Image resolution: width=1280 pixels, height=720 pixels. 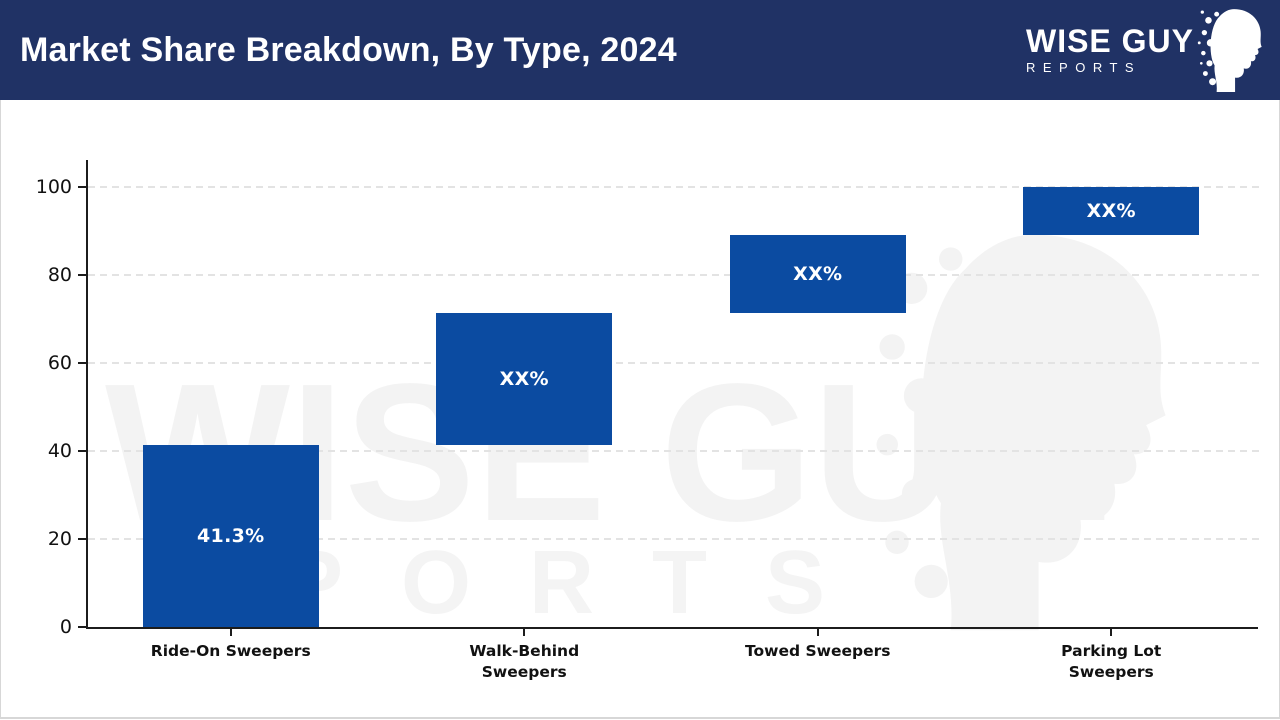 I want to click on y-tick-label: 80, so click(x=59, y=275).